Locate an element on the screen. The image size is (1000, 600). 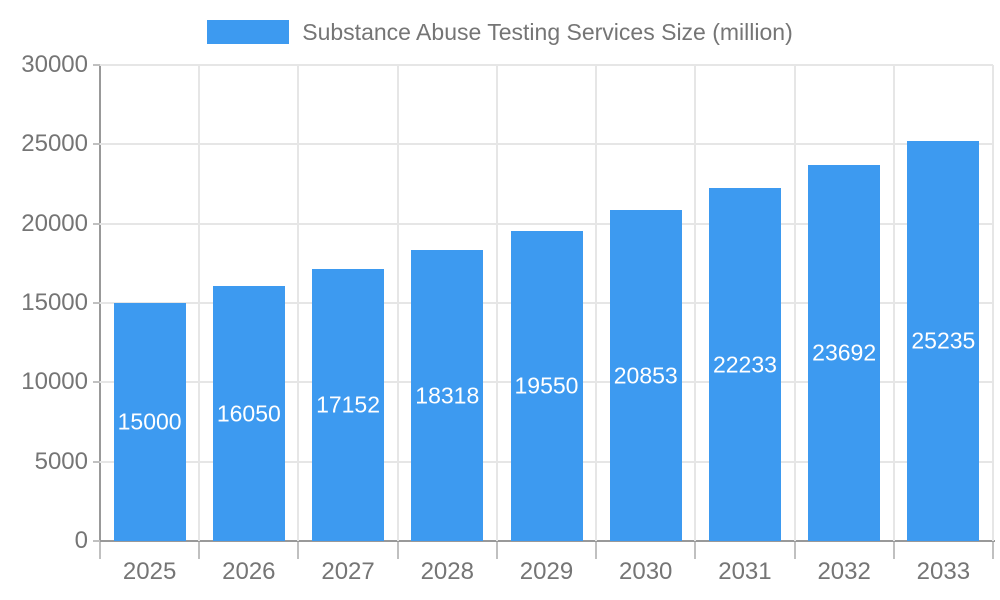
bar-2029: 19550 is located at coordinates (546, 385).